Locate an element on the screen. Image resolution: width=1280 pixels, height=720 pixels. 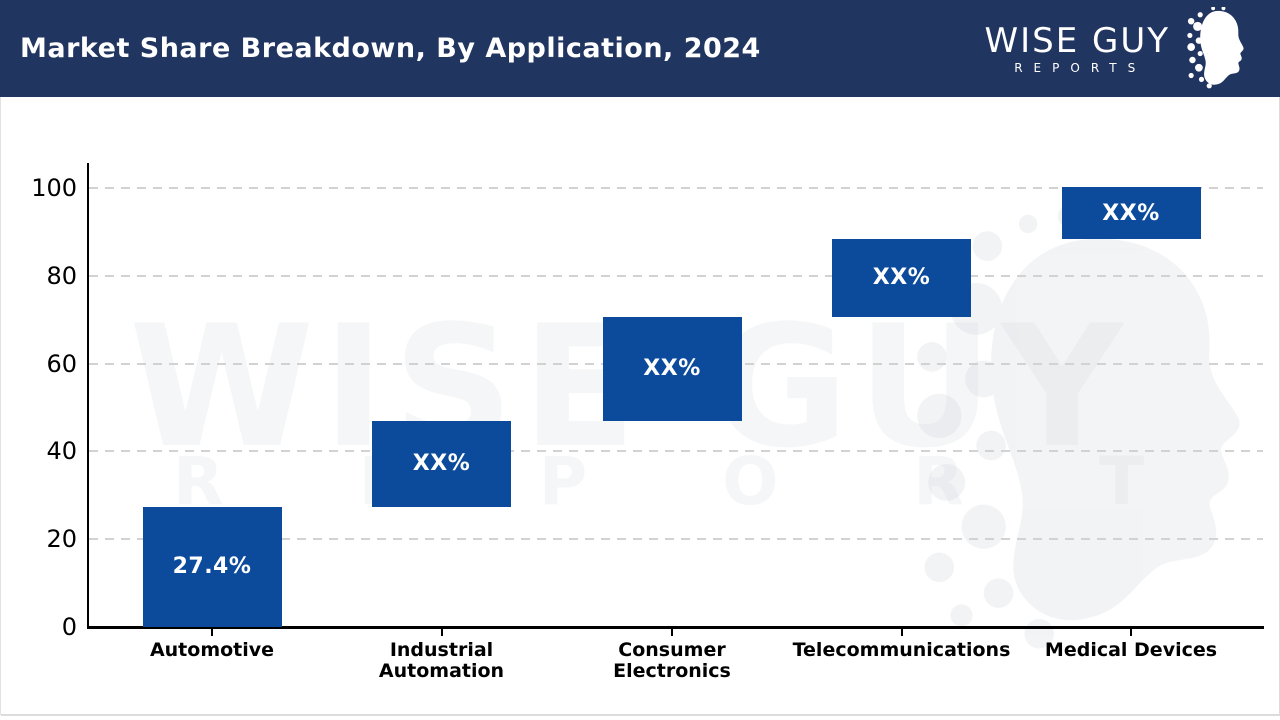
y-tick-label: 40 is located at coordinates (61, 451).